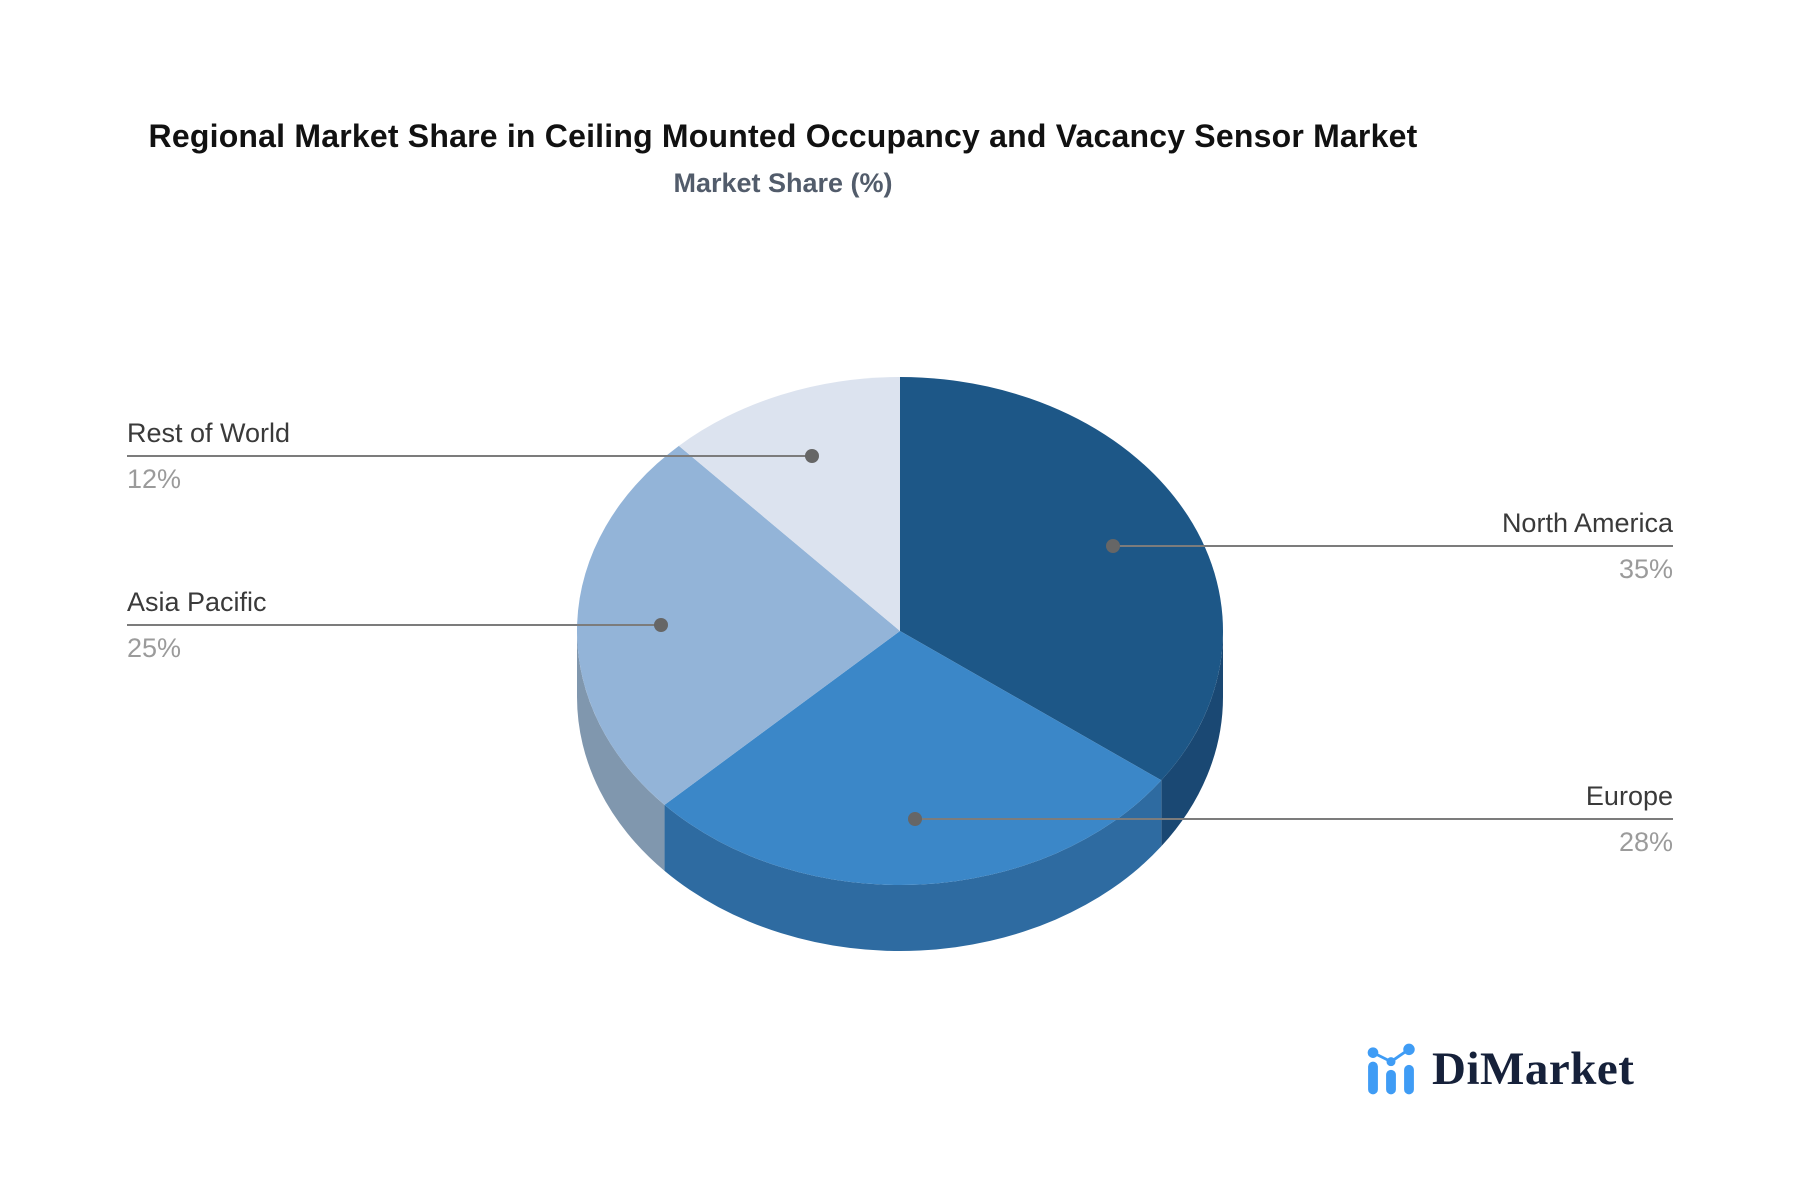 The height and width of the screenshot is (1196, 1800). Describe the element at coordinates (1192, 739) in the screenshot. I see `pie-slice-side-north-america` at that location.